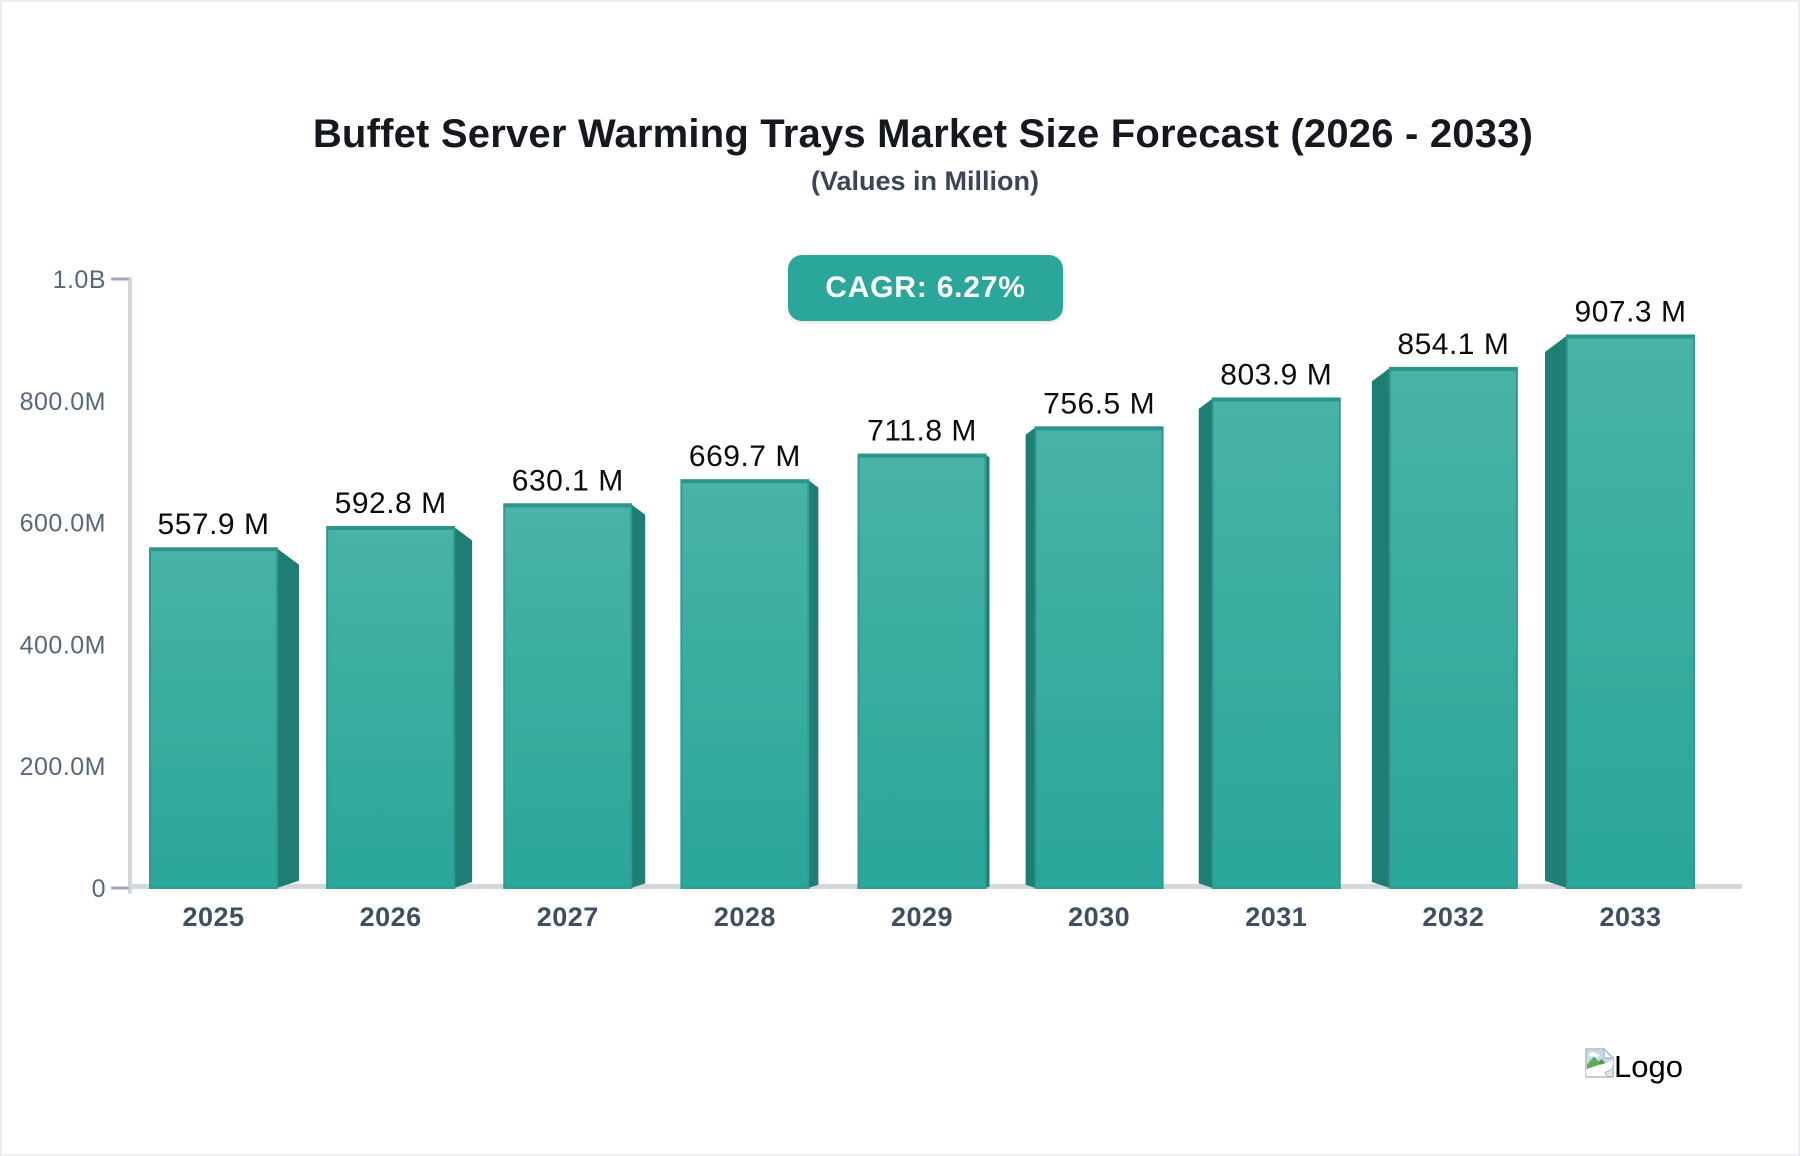 The width and height of the screenshot is (1800, 1156). Describe the element at coordinates (213, 550) in the screenshot. I see `bar-2025-top-edge` at that location.